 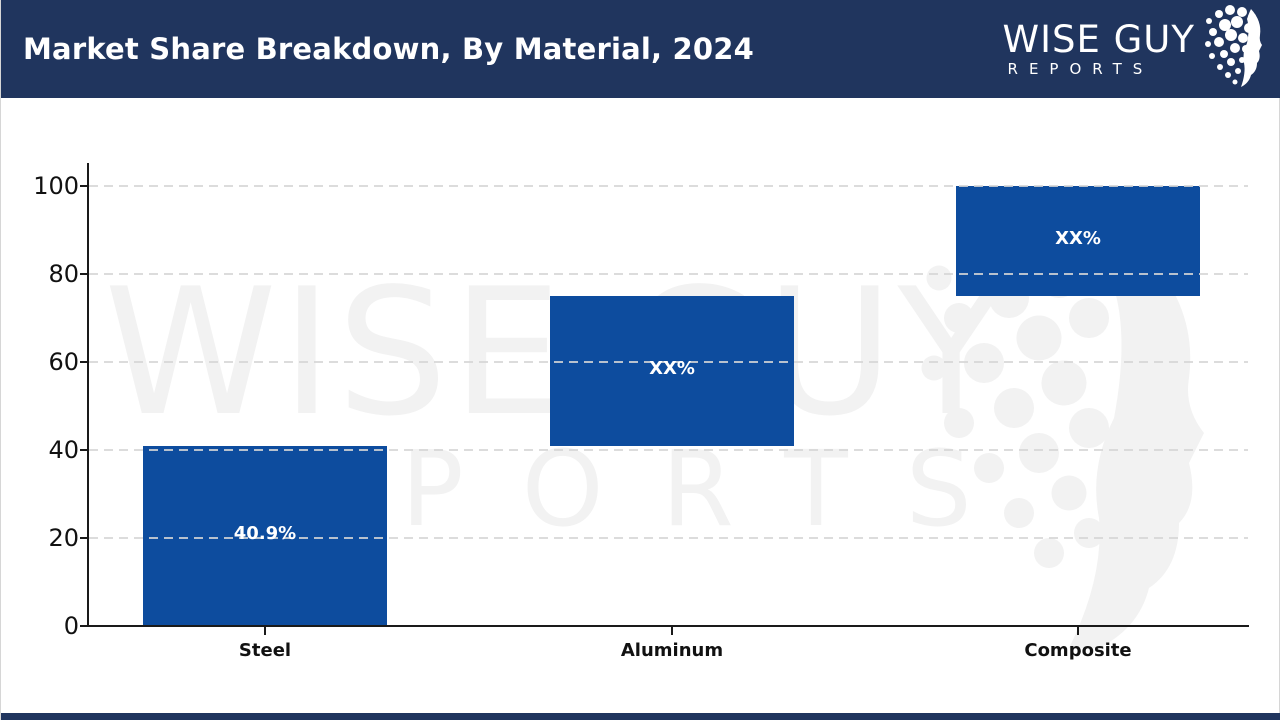 I want to click on y-tick-label: 80, so click(x=63, y=274).